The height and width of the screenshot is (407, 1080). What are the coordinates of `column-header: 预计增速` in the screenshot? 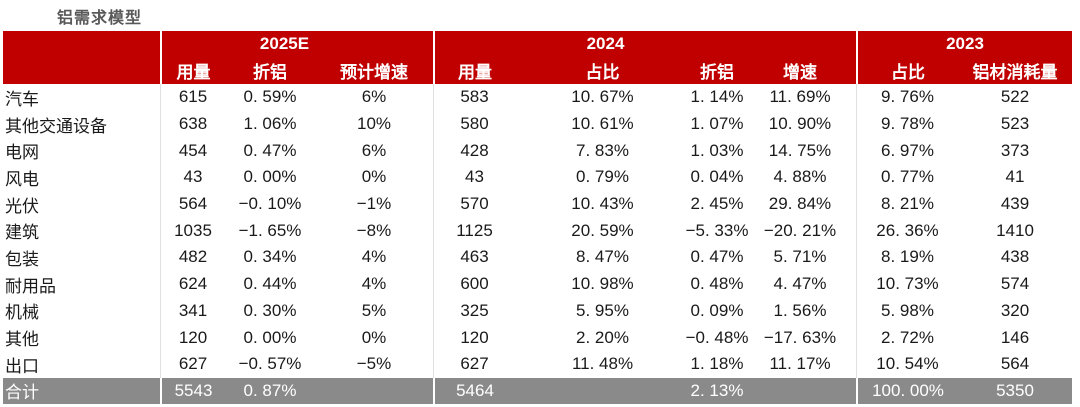 It's located at (374, 70).